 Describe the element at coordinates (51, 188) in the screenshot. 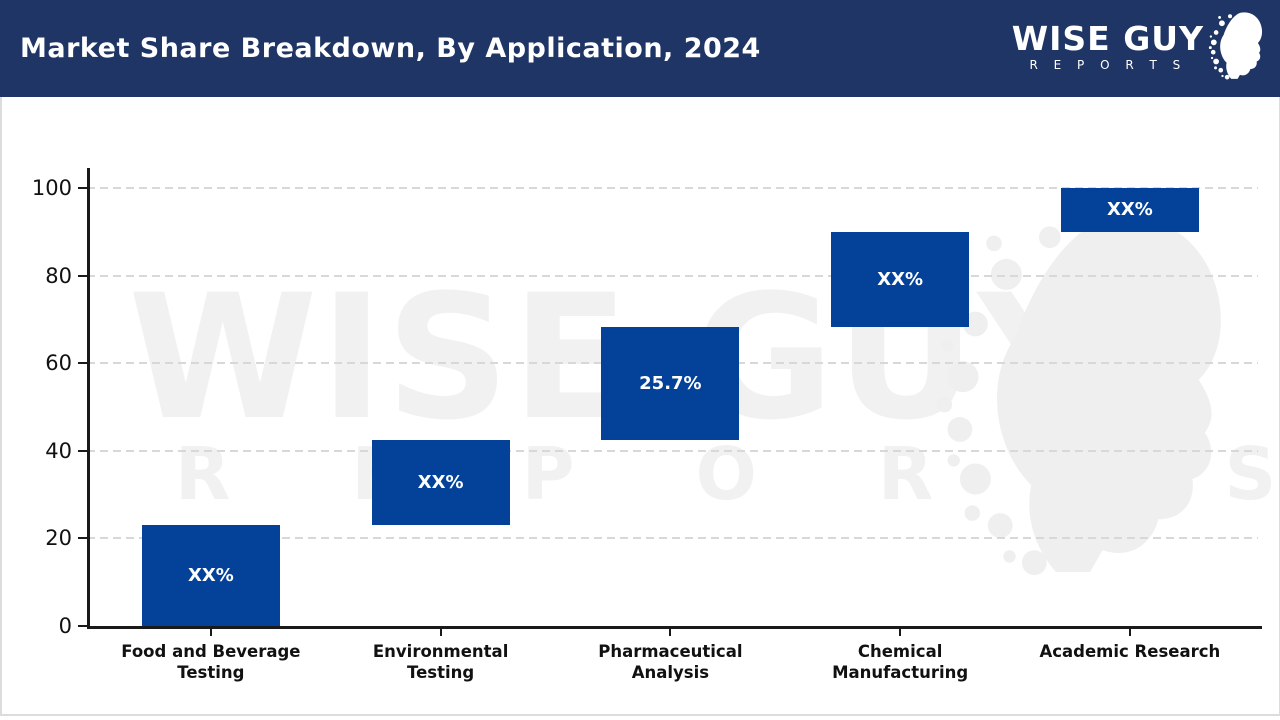

I see `y-tick-label: 100` at that location.